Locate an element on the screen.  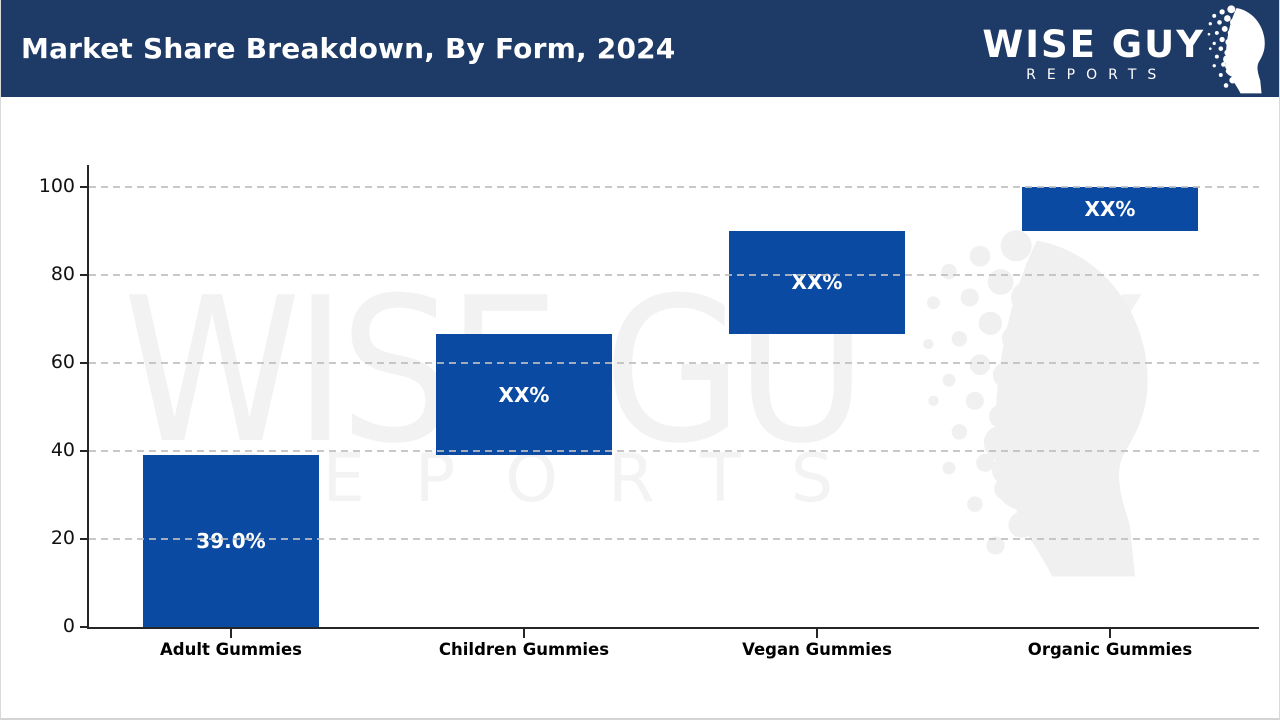
y-axis-line is located at coordinates (88, 397).